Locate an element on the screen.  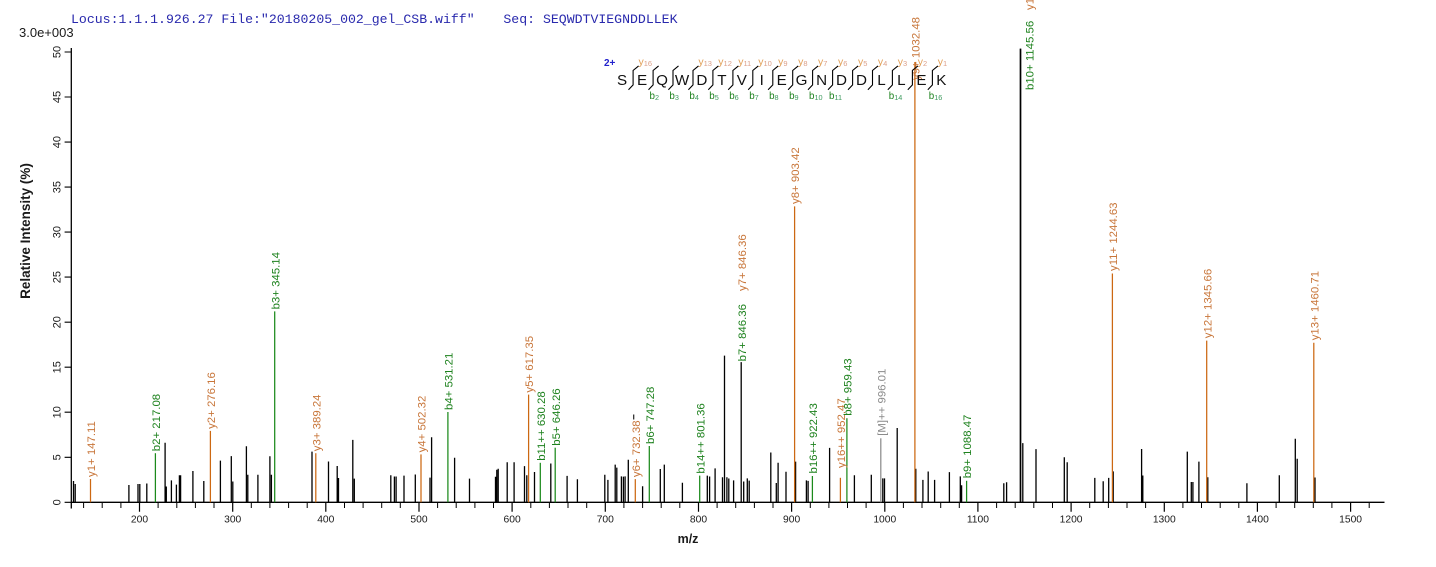
svg-text: y5 is located at coordinates (862, 62).